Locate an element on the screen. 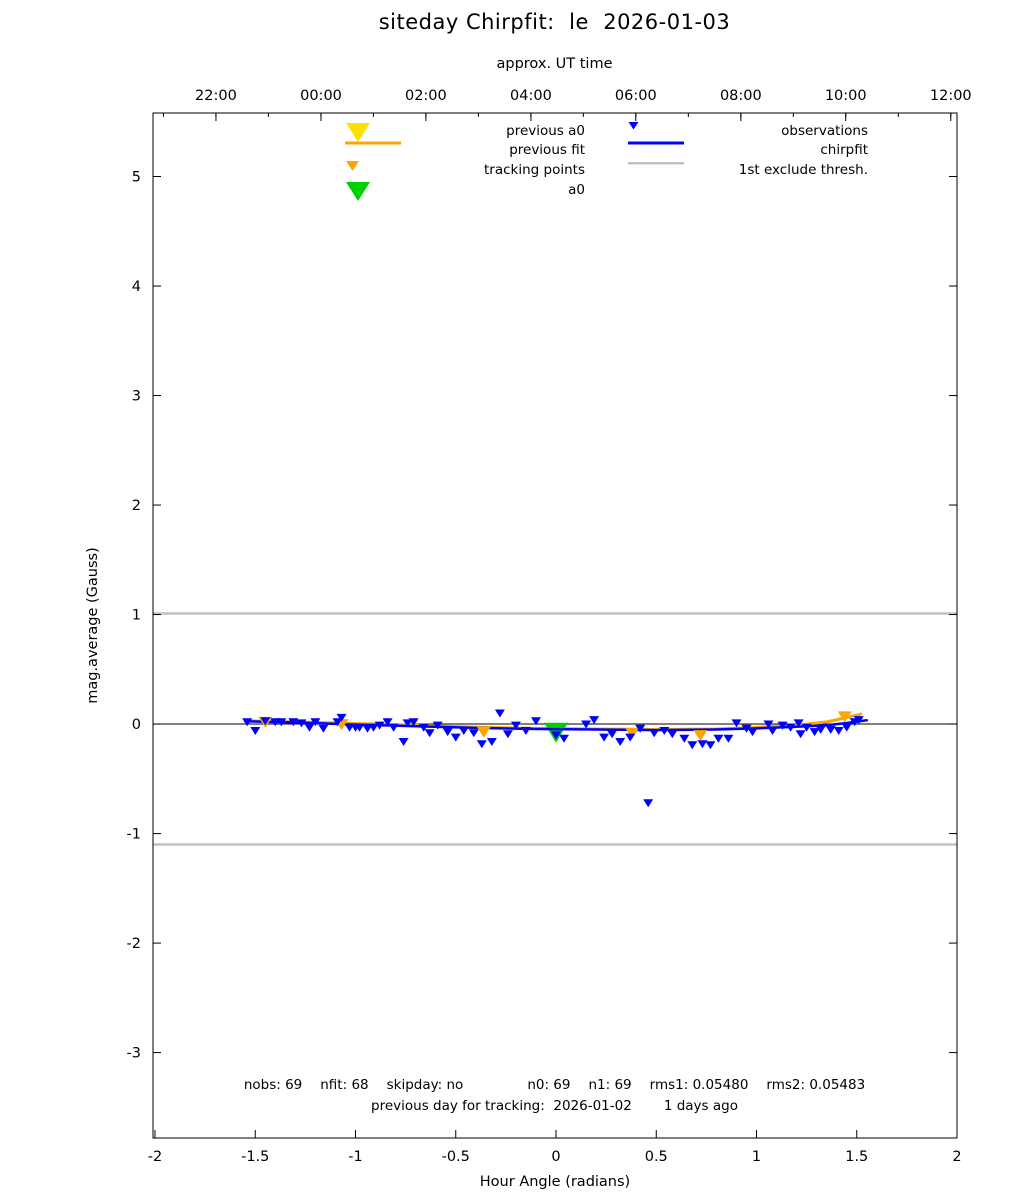 This screenshot has width=1024, height=1200. y-tick-label: 1 is located at coordinates (136, 616).